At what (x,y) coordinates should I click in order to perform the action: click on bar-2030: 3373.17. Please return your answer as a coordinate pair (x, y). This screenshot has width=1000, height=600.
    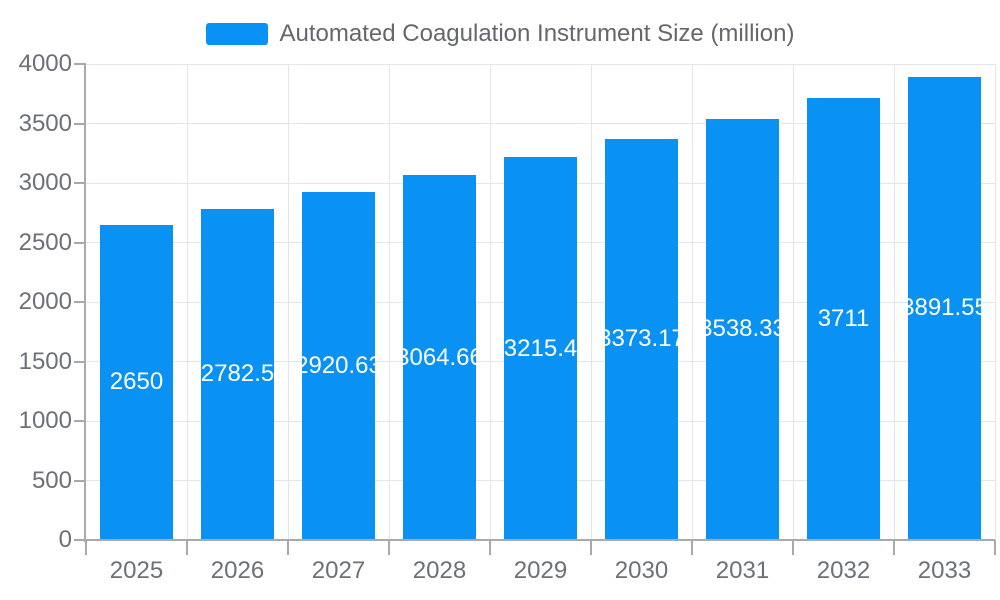
    Looking at the image, I should click on (641, 339).